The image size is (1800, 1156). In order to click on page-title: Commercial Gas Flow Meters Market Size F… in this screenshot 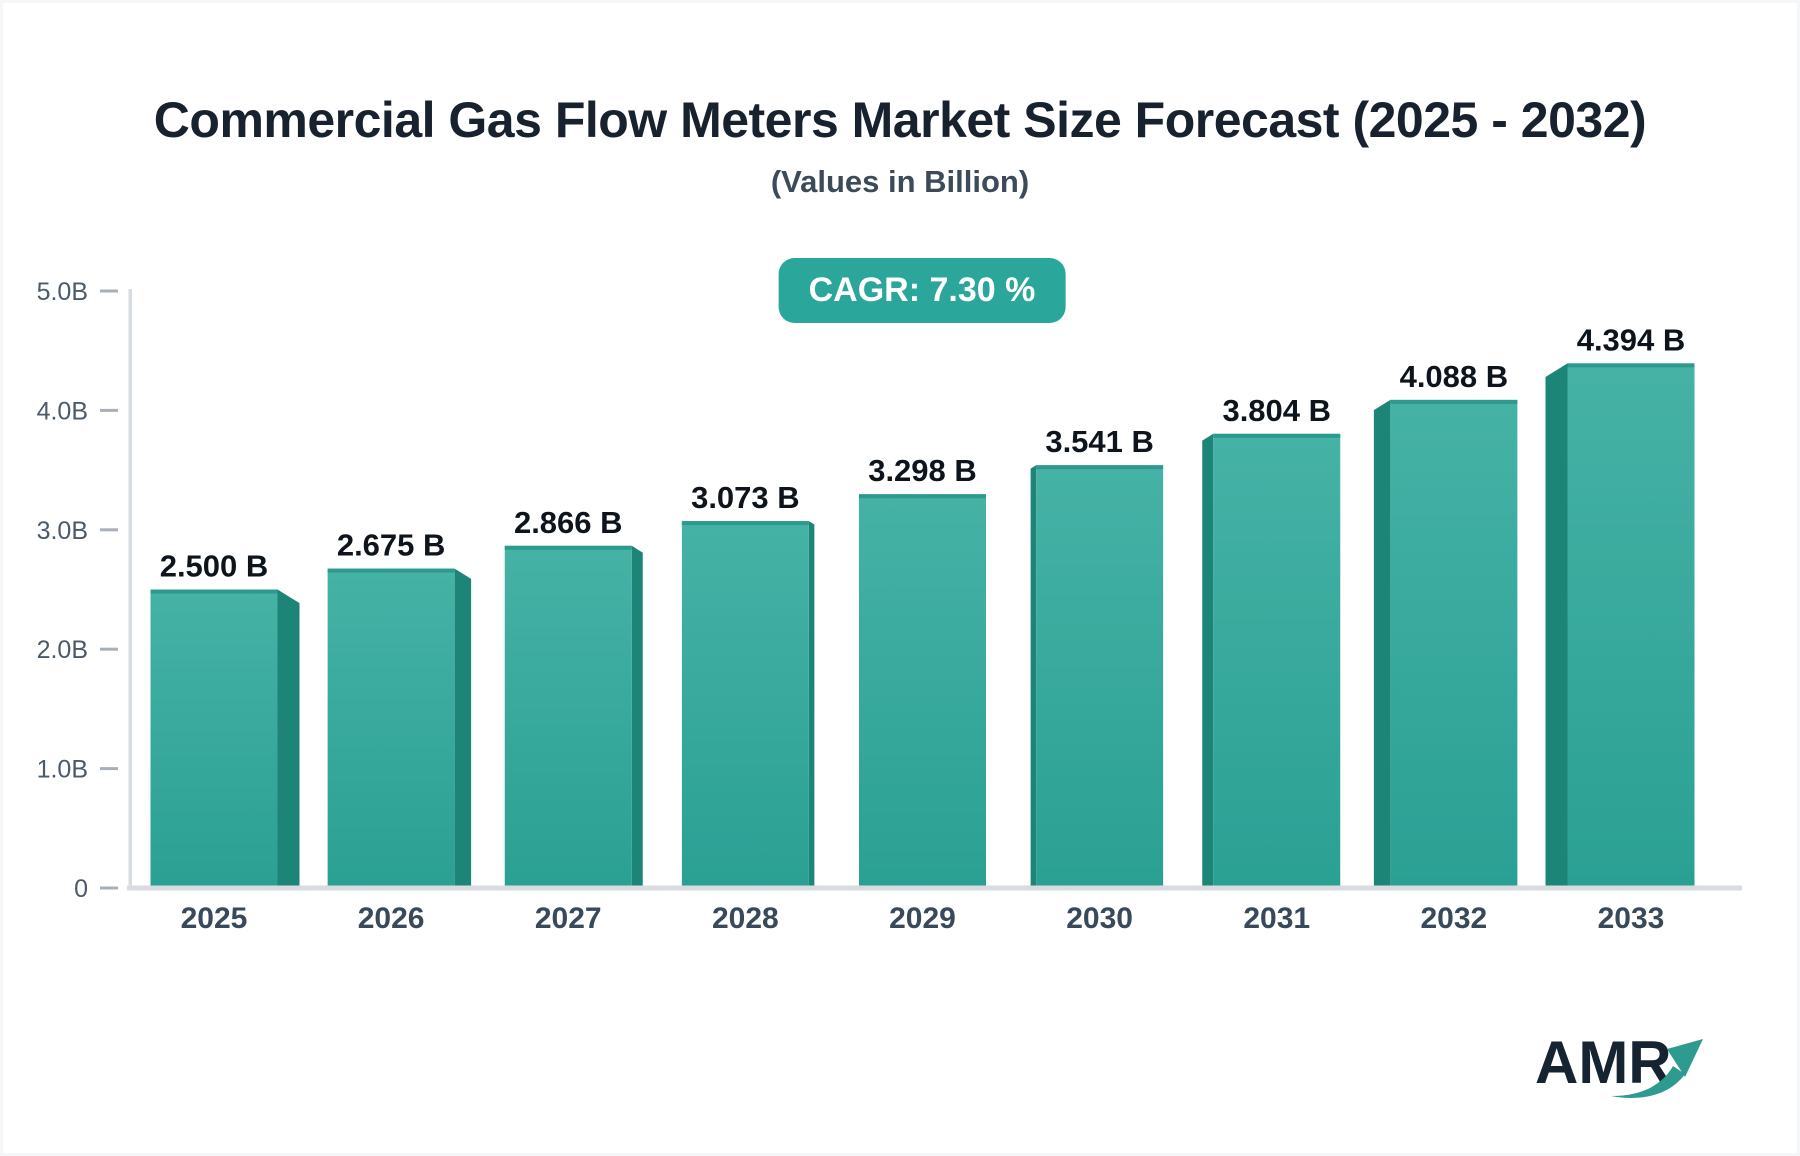, I will do `click(900, 120)`.